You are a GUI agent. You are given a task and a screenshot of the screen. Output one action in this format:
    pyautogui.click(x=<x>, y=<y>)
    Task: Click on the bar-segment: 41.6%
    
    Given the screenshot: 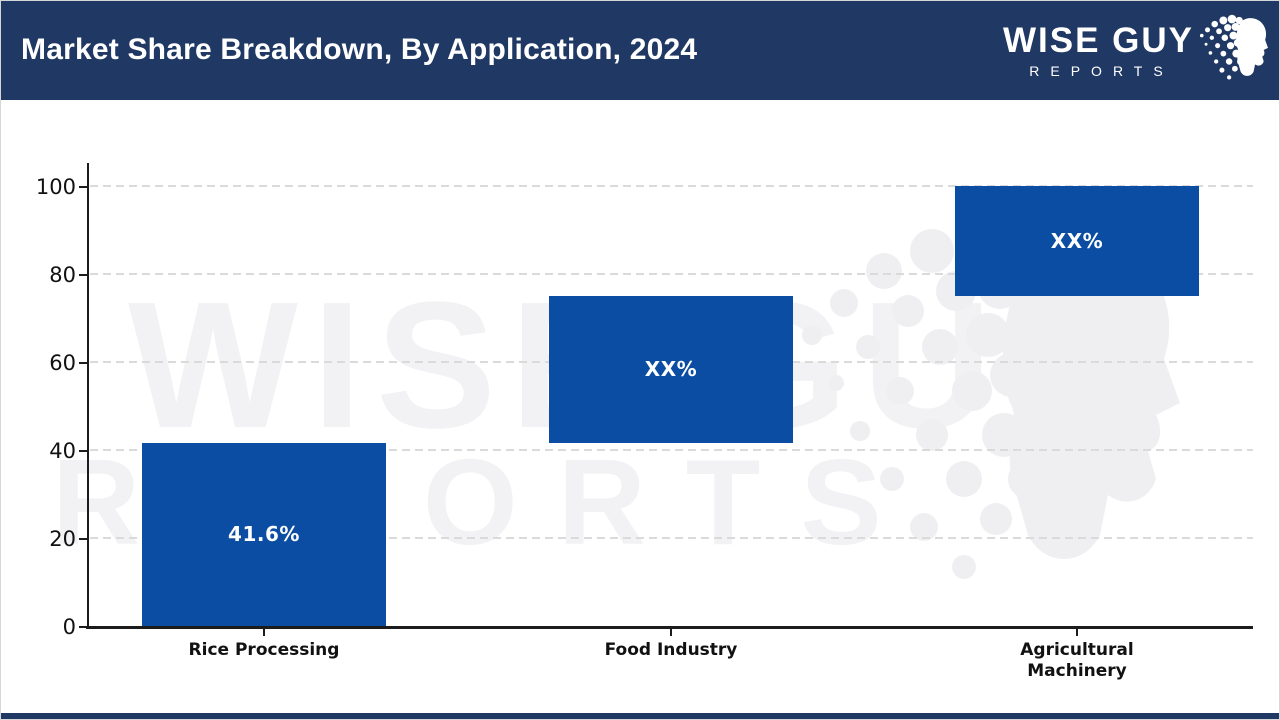 What is the action you would take?
    pyautogui.click(x=264, y=534)
    